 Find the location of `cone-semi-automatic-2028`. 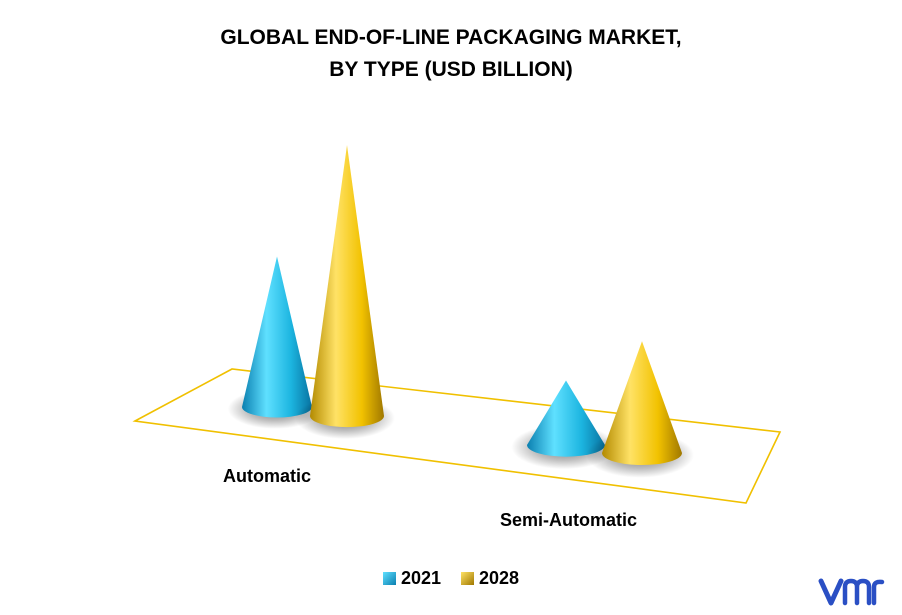

cone-semi-automatic-2028 is located at coordinates (642, 403).